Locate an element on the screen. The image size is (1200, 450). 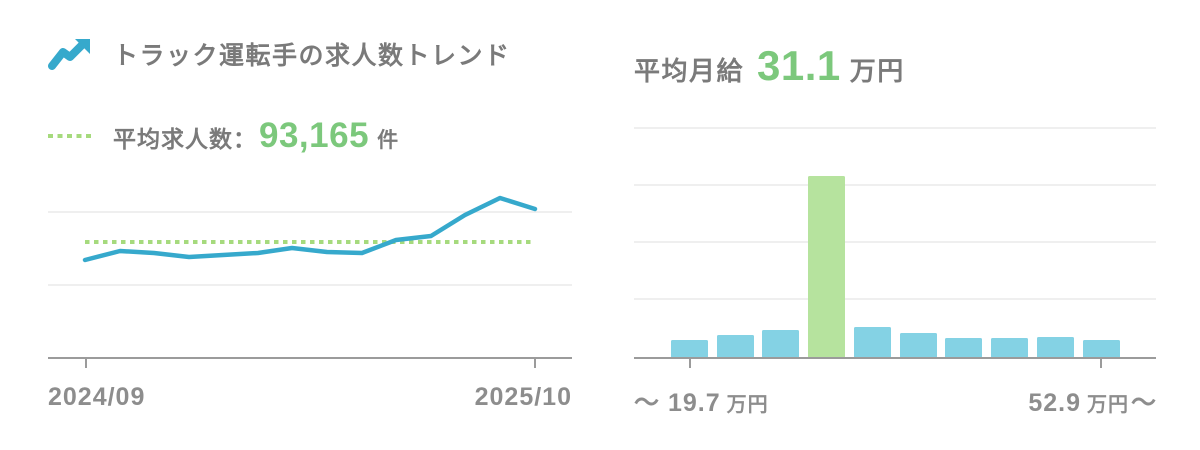
trending-up-icon is located at coordinates (69, 54).